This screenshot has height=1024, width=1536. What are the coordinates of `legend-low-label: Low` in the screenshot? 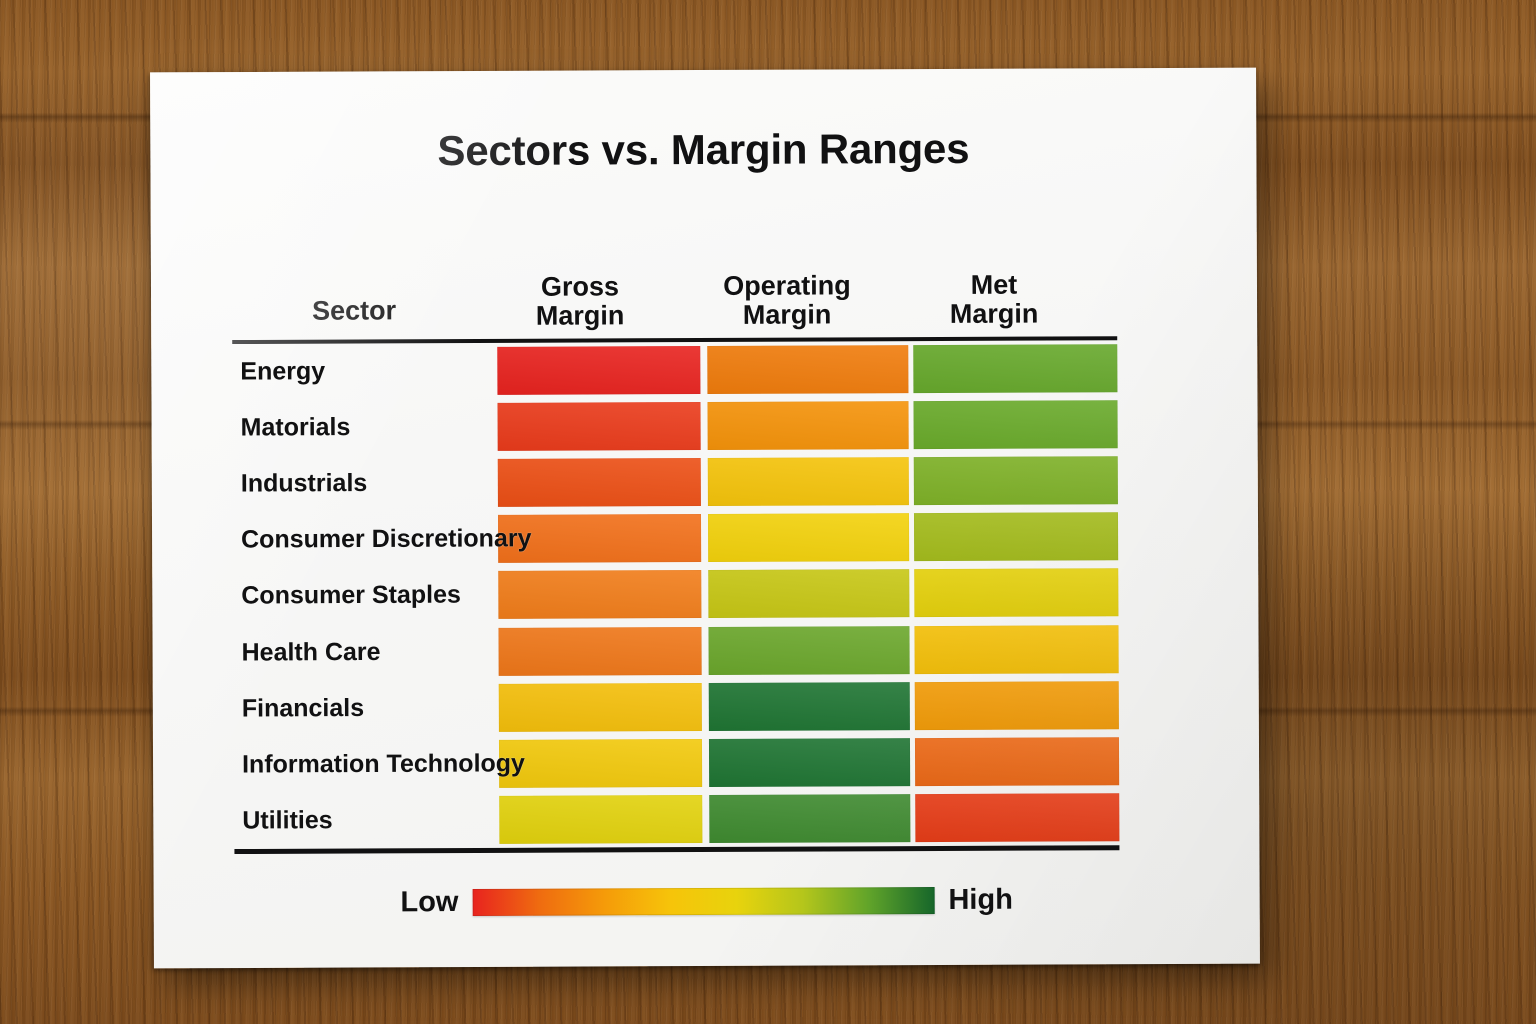 It's located at (429, 901).